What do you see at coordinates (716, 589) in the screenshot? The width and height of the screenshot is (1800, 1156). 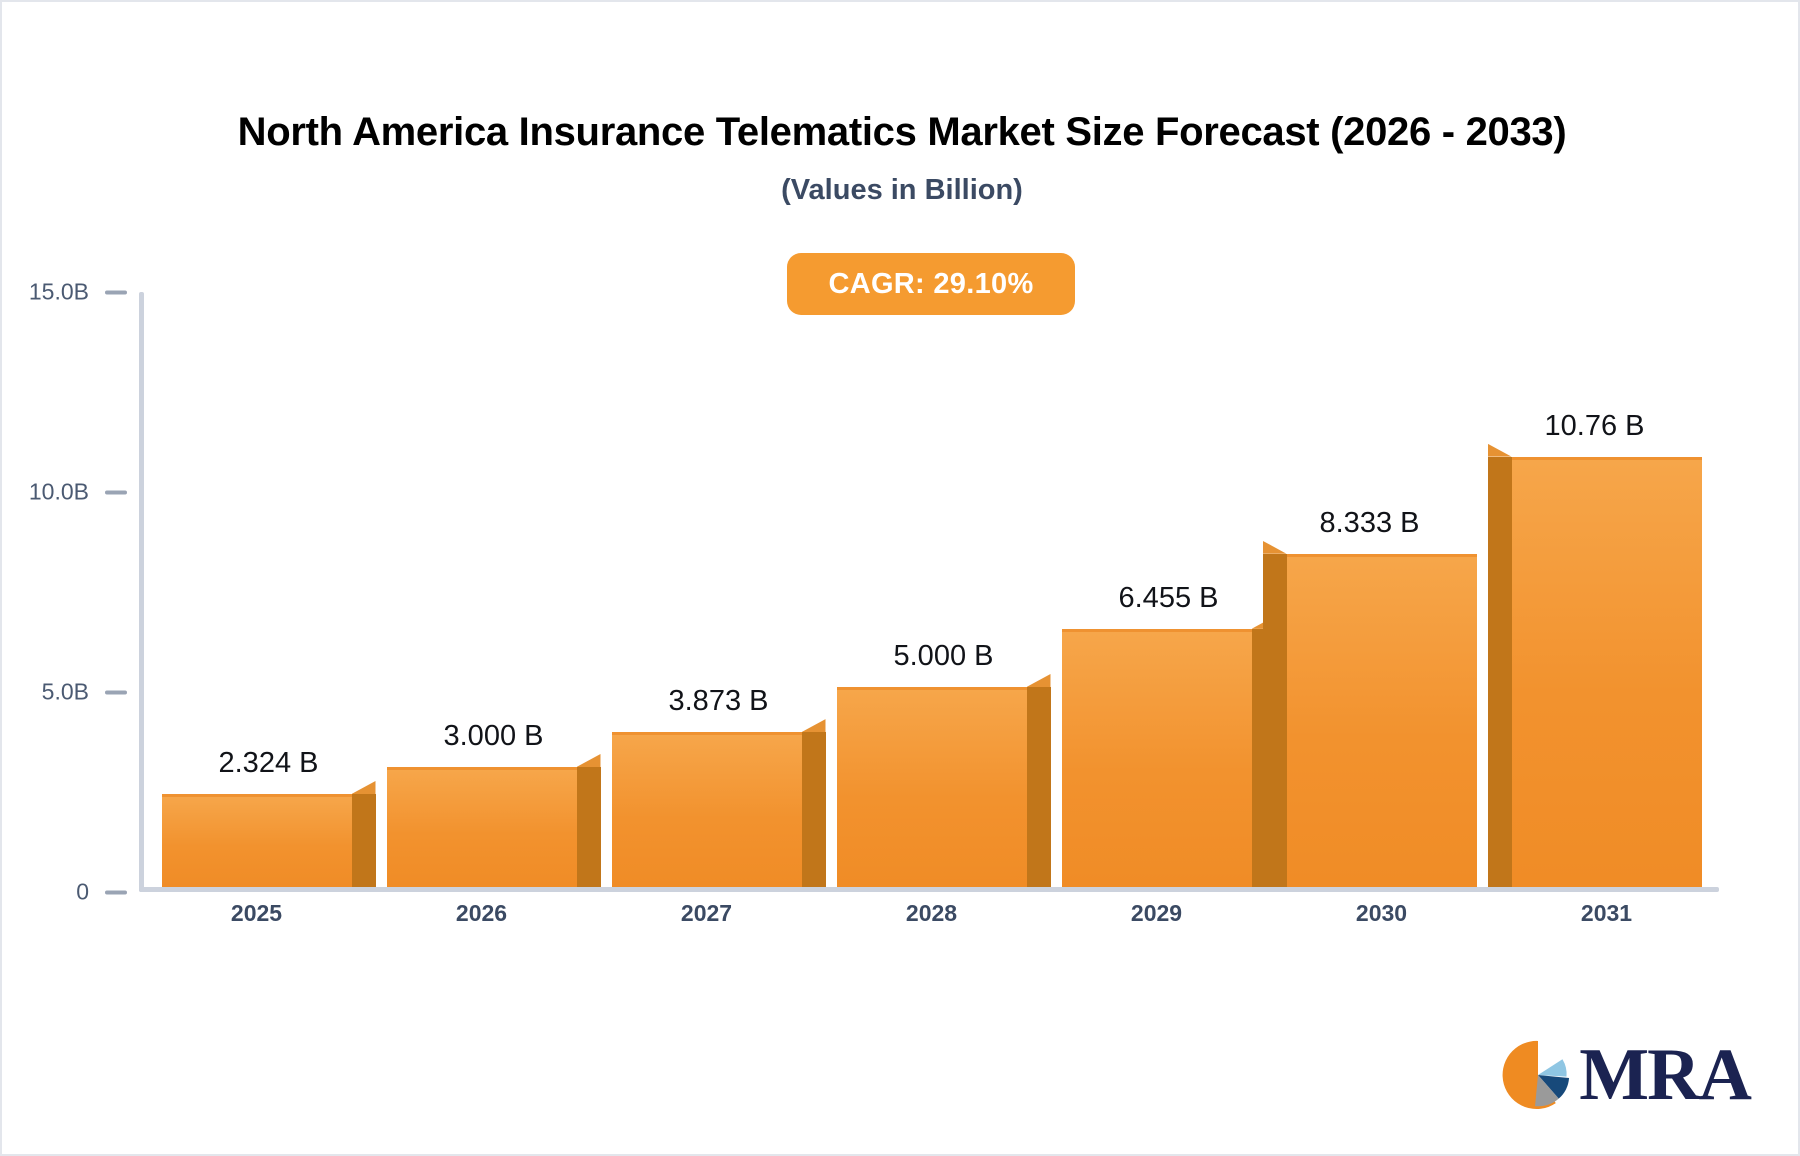 I see `bar-slot: 3.873 B` at bounding box center [716, 589].